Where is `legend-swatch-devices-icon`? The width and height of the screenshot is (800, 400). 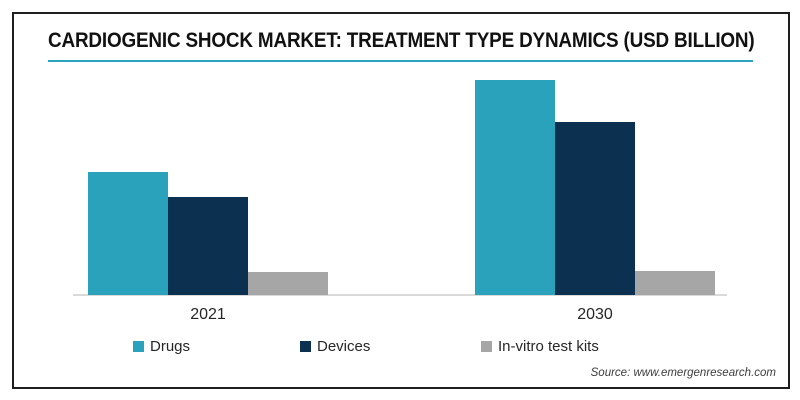 legend-swatch-devices-icon is located at coordinates (305, 346).